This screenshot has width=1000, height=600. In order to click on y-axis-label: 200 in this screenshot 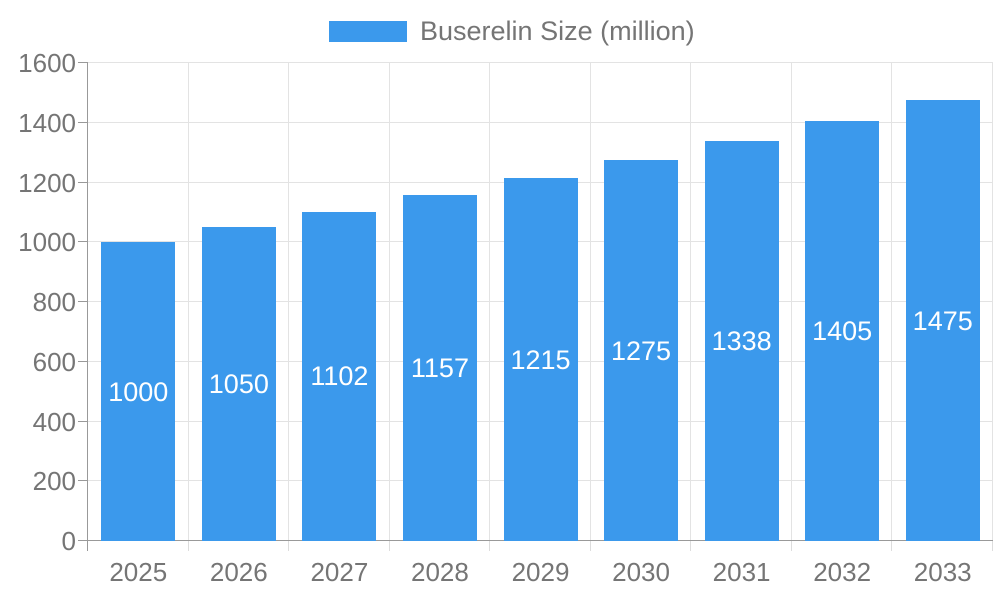, I will do `click(54, 481)`.